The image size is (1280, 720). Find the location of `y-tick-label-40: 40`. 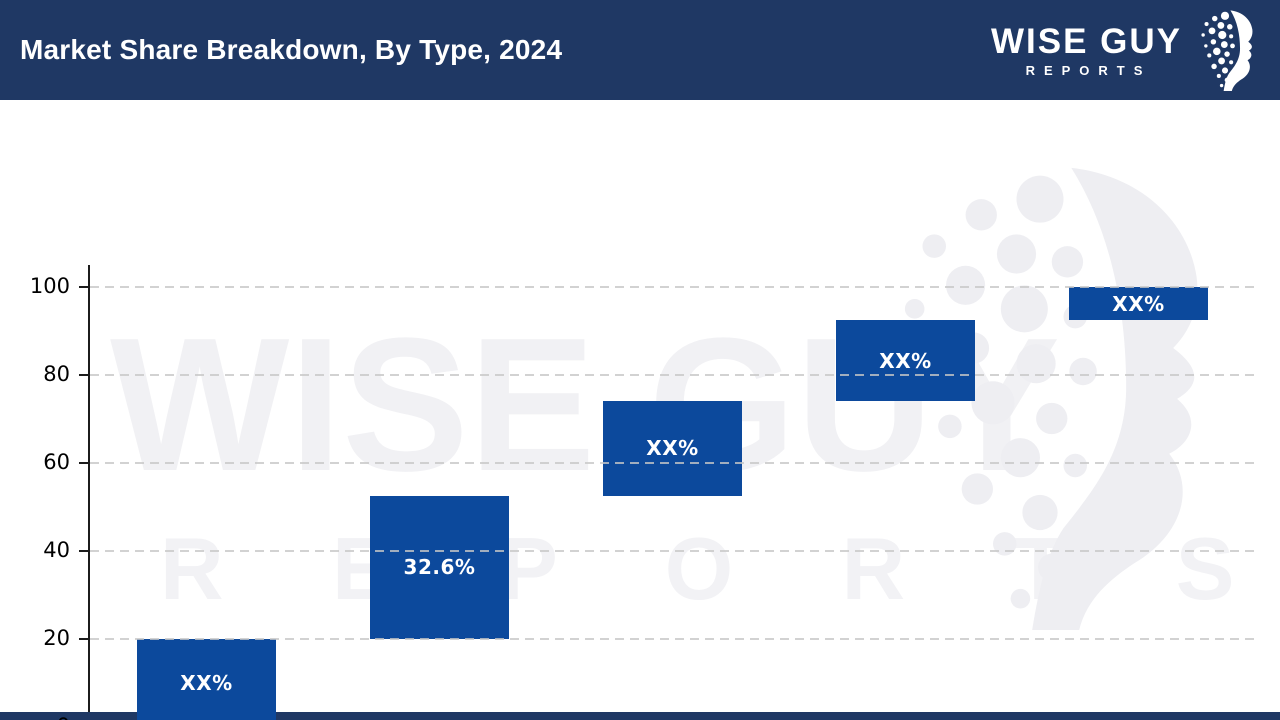

y-tick-label-40: 40 is located at coordinates (56, 550).